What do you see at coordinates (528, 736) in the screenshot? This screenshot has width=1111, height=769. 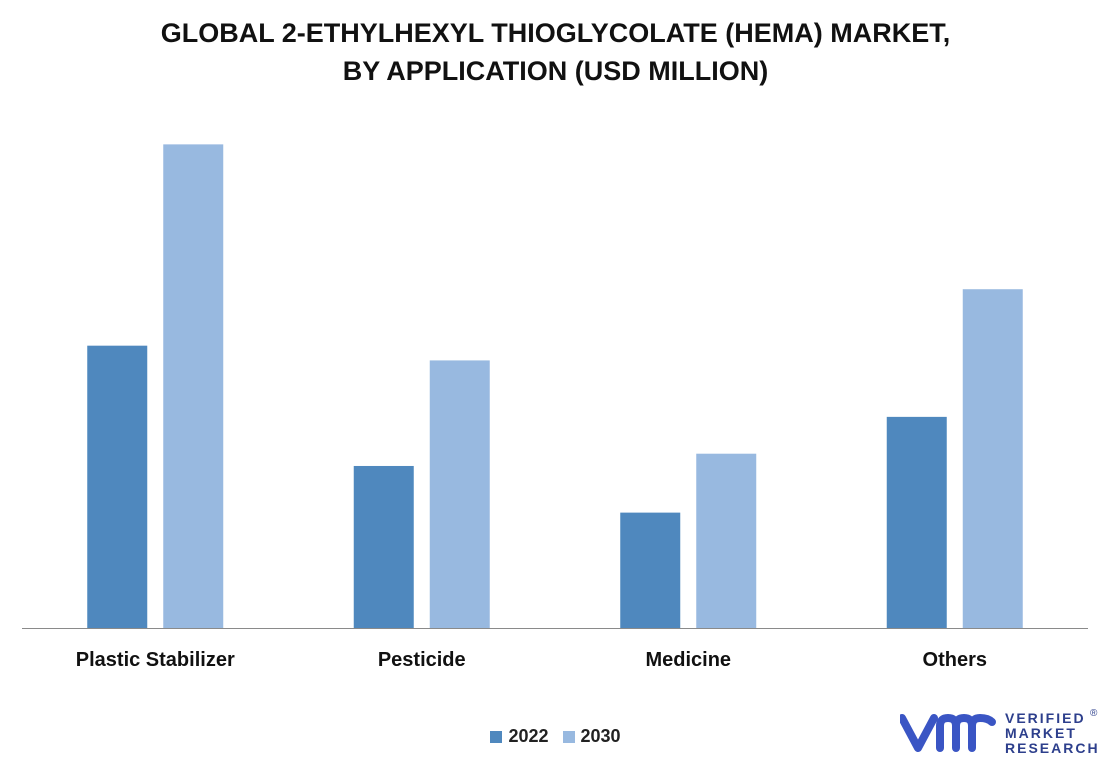 I see `legend-label-2022: 2022` at bounding box center [528, 736].